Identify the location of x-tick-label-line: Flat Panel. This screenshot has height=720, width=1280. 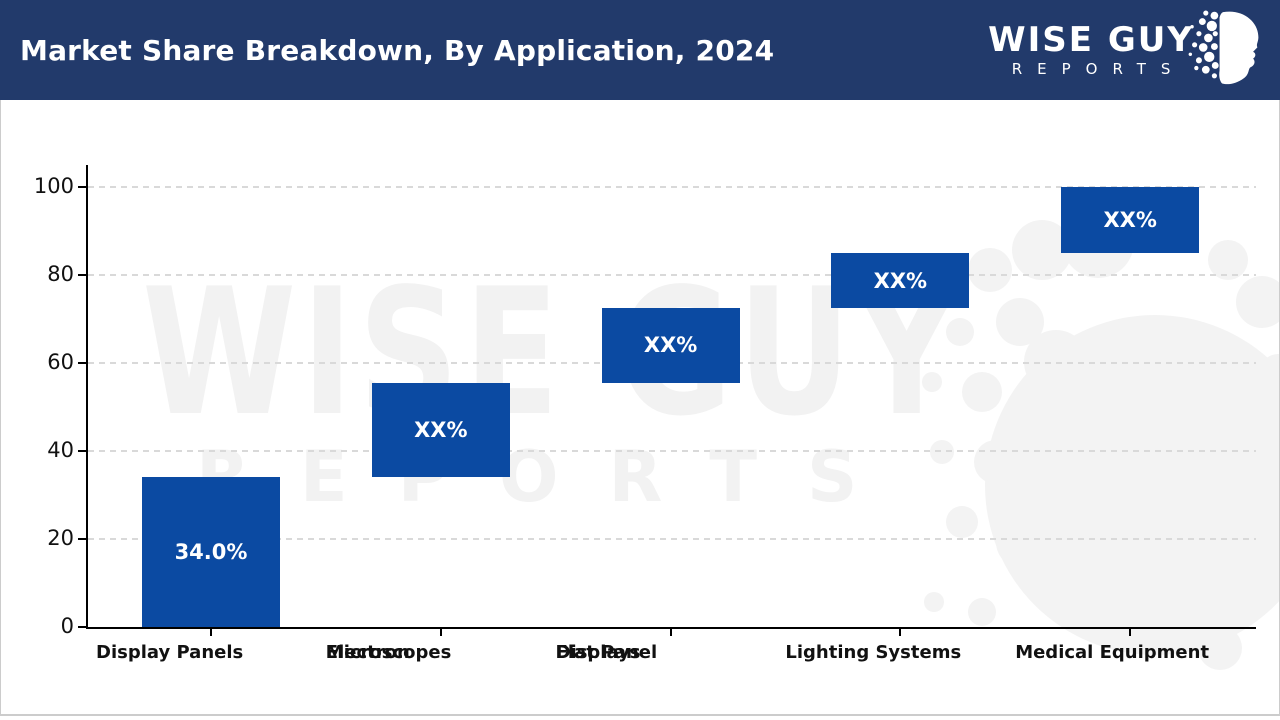
(606, 652).